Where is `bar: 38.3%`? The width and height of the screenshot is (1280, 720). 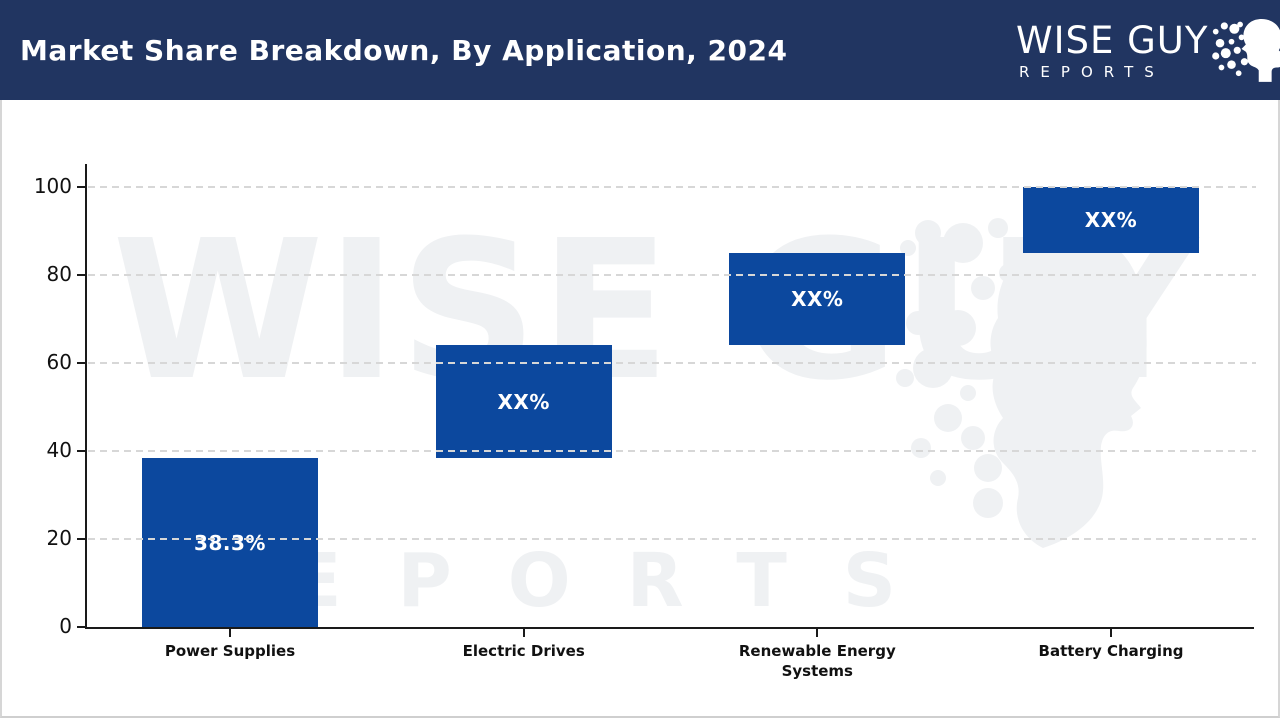 bar: 38.3% is located at coordinates (230, 542).